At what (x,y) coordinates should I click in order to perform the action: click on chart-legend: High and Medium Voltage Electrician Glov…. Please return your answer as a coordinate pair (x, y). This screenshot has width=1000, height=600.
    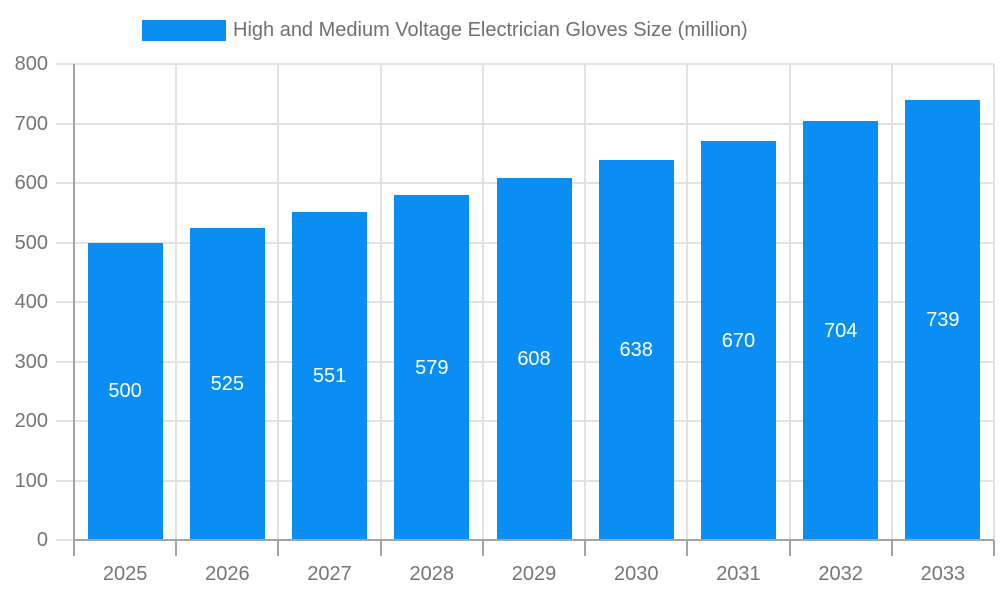
    Looking at the image, I should click on (445, 30).